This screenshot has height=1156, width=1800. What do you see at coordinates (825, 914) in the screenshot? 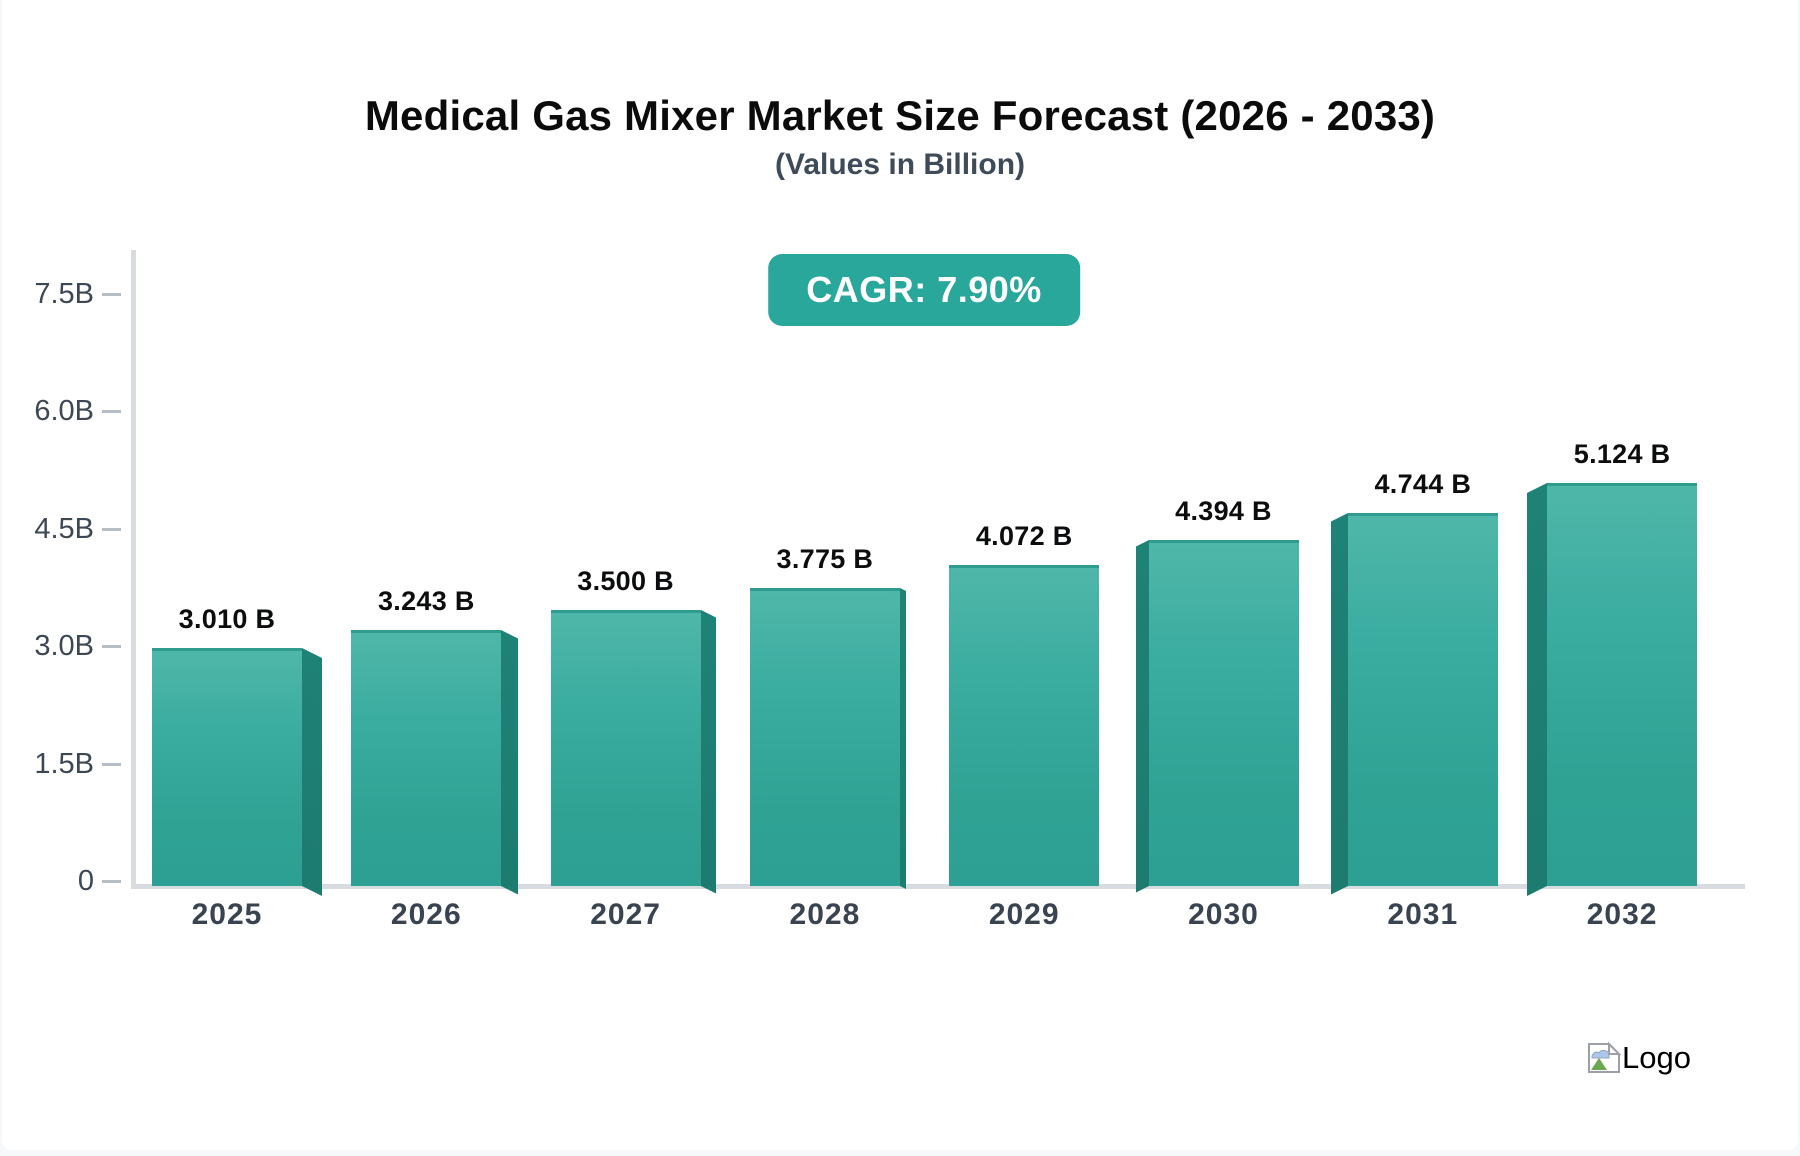
I see `x-axis-label-2028: 2028` at bounding box center [825, 914].